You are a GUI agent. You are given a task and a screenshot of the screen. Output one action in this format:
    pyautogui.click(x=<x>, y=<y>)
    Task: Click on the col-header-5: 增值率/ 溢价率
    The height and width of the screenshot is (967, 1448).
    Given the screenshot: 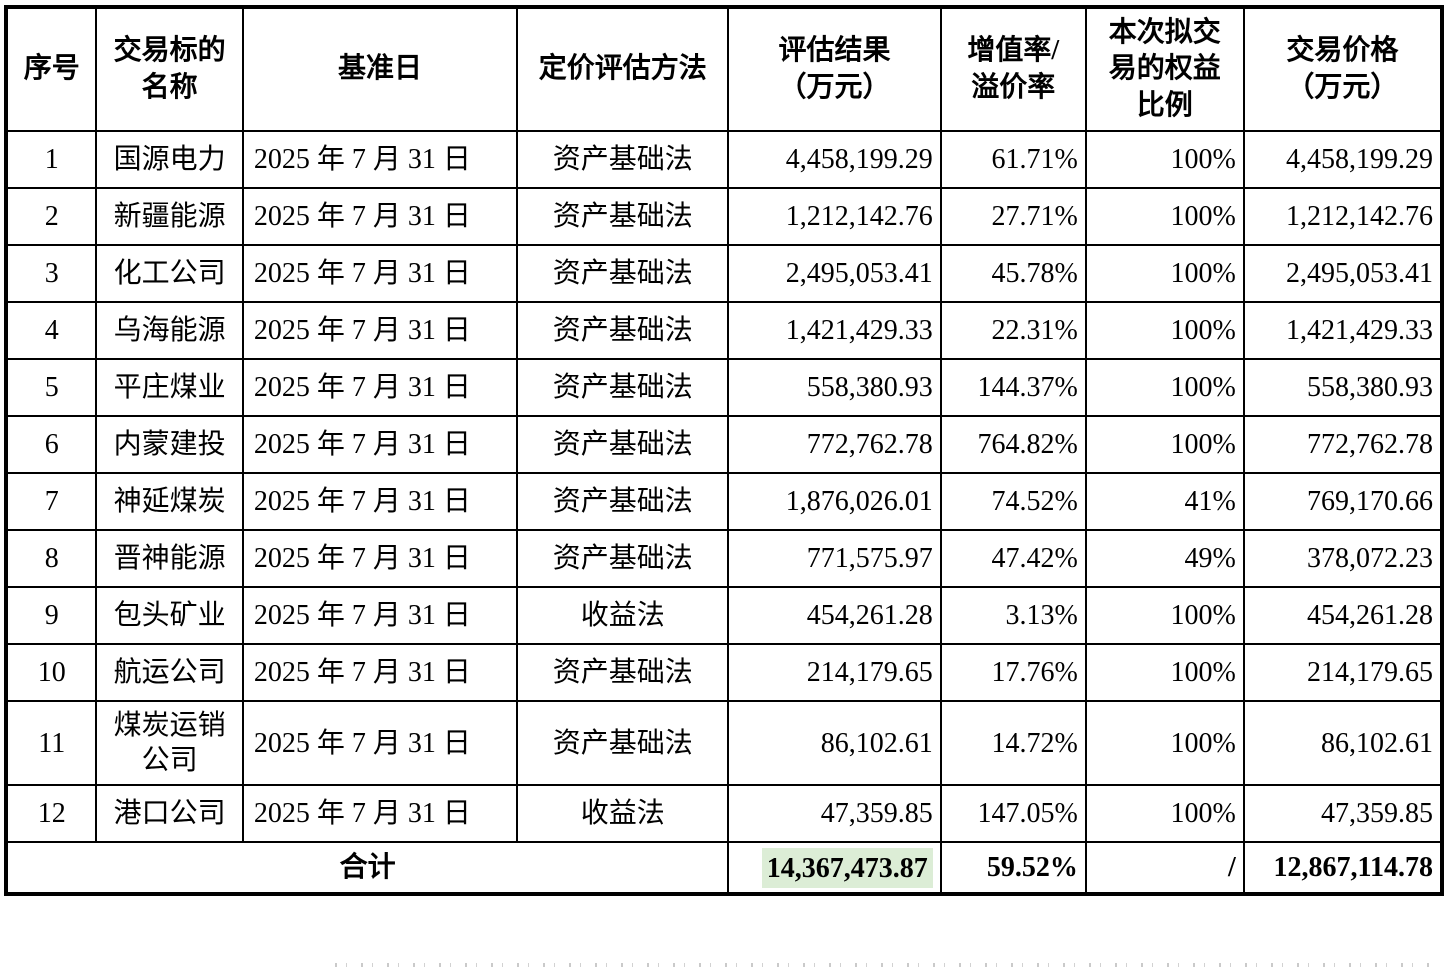 What is the action you would take?
    pyautogui.click(x=1013, y=69)
    